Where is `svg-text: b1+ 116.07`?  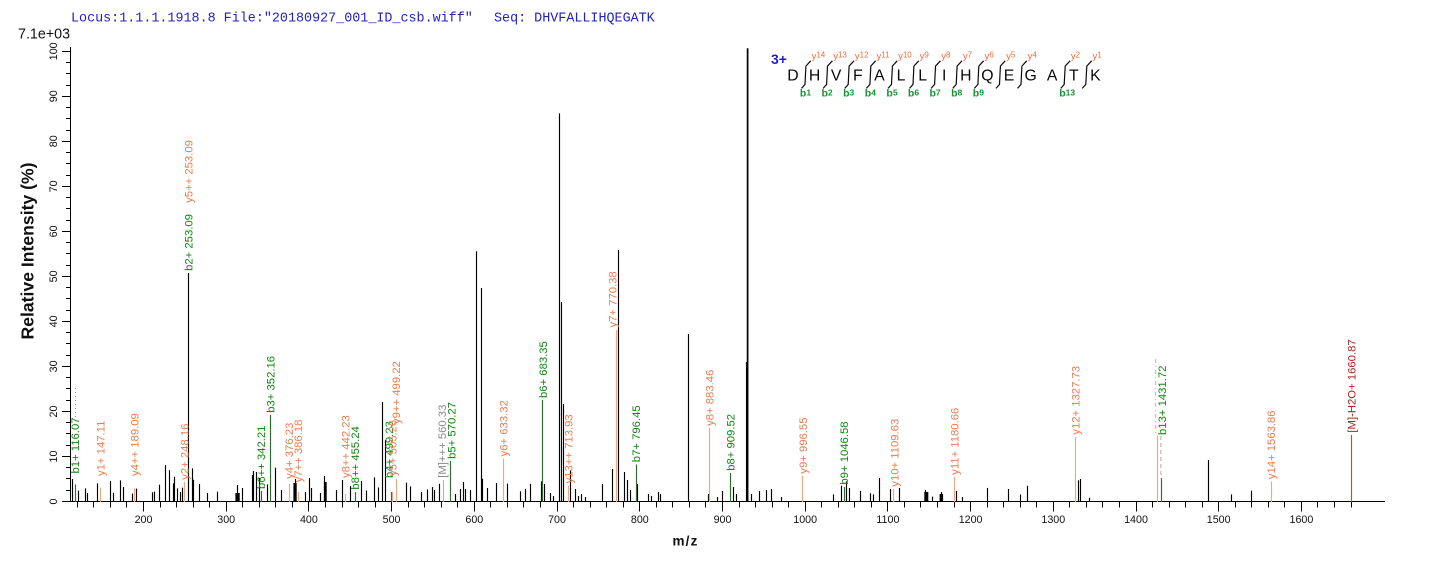
svg-text: b1+ 116.07 is located at coordinates (76, 445).